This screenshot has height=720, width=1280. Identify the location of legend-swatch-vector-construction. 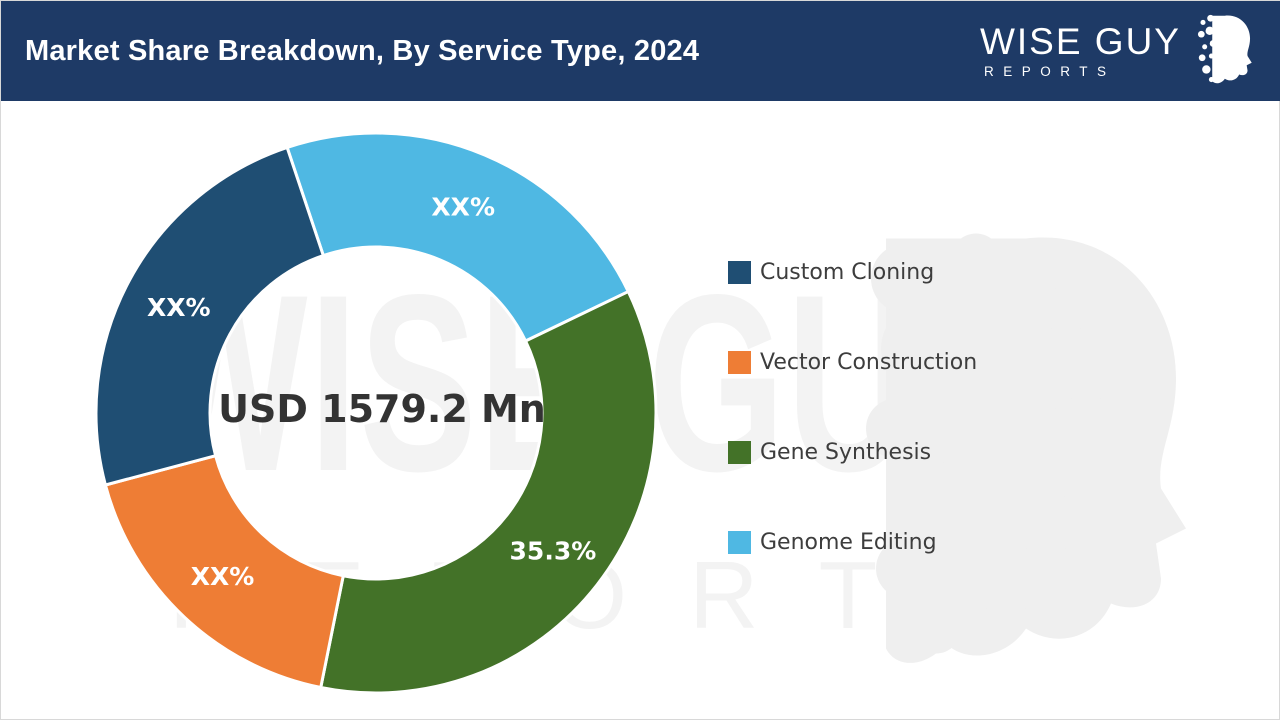
(739, 362).